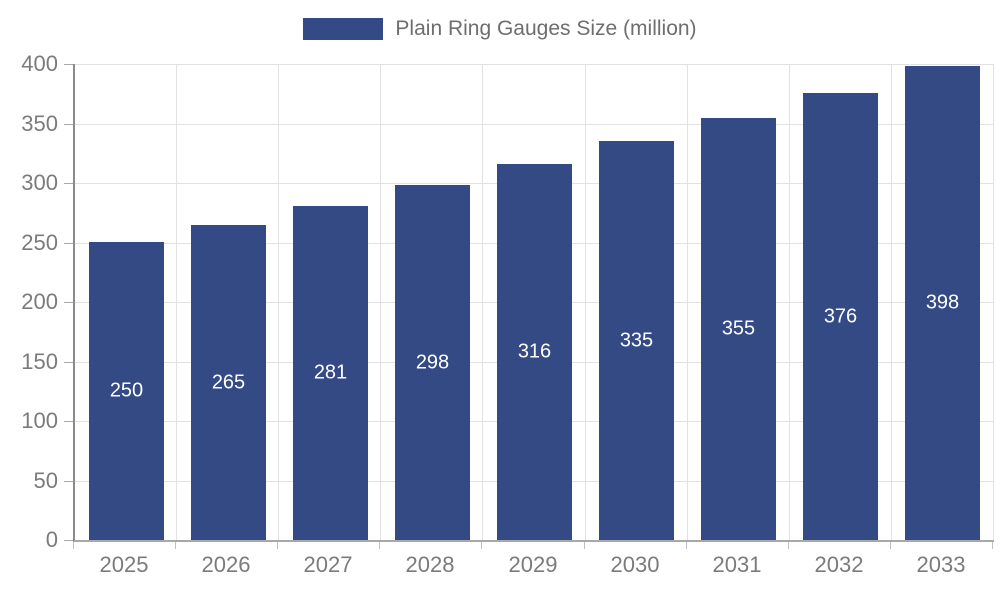 Image resolution: width=1000 pixels, height=600 pixels. I want to click on bar: 265, so click(228, 382).